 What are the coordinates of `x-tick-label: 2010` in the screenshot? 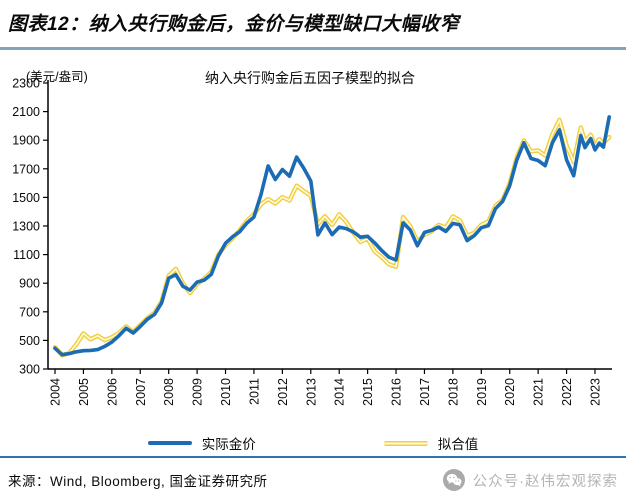 It's located at (226, 392).